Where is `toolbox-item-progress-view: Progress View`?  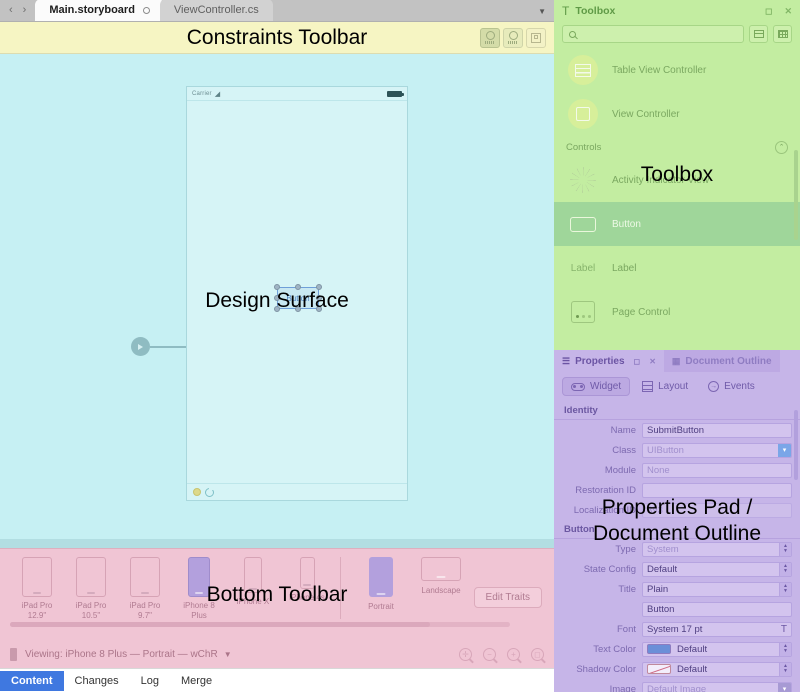
toolbox-item-progress-view: Progress View is located at coordinates (677, 342).